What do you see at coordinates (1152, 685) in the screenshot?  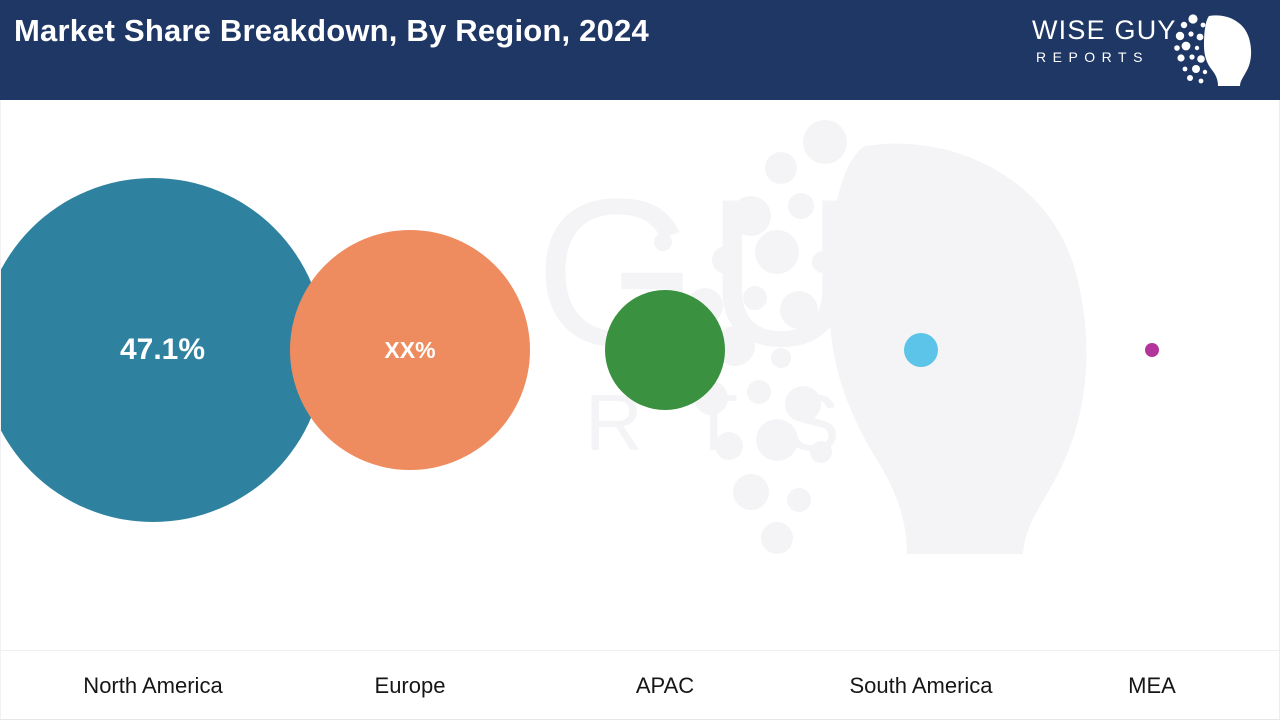 I see `axis-label-mea: MEA` at bounding box center [1152, 685].